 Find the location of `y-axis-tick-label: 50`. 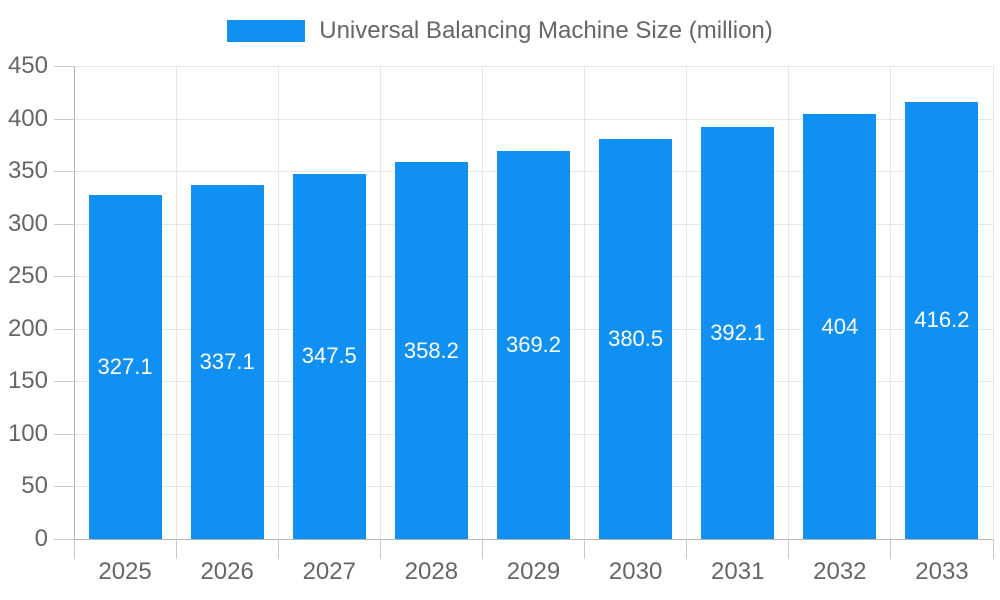

y-axis-tick-label: 50 is located at coordinates (34, 486).